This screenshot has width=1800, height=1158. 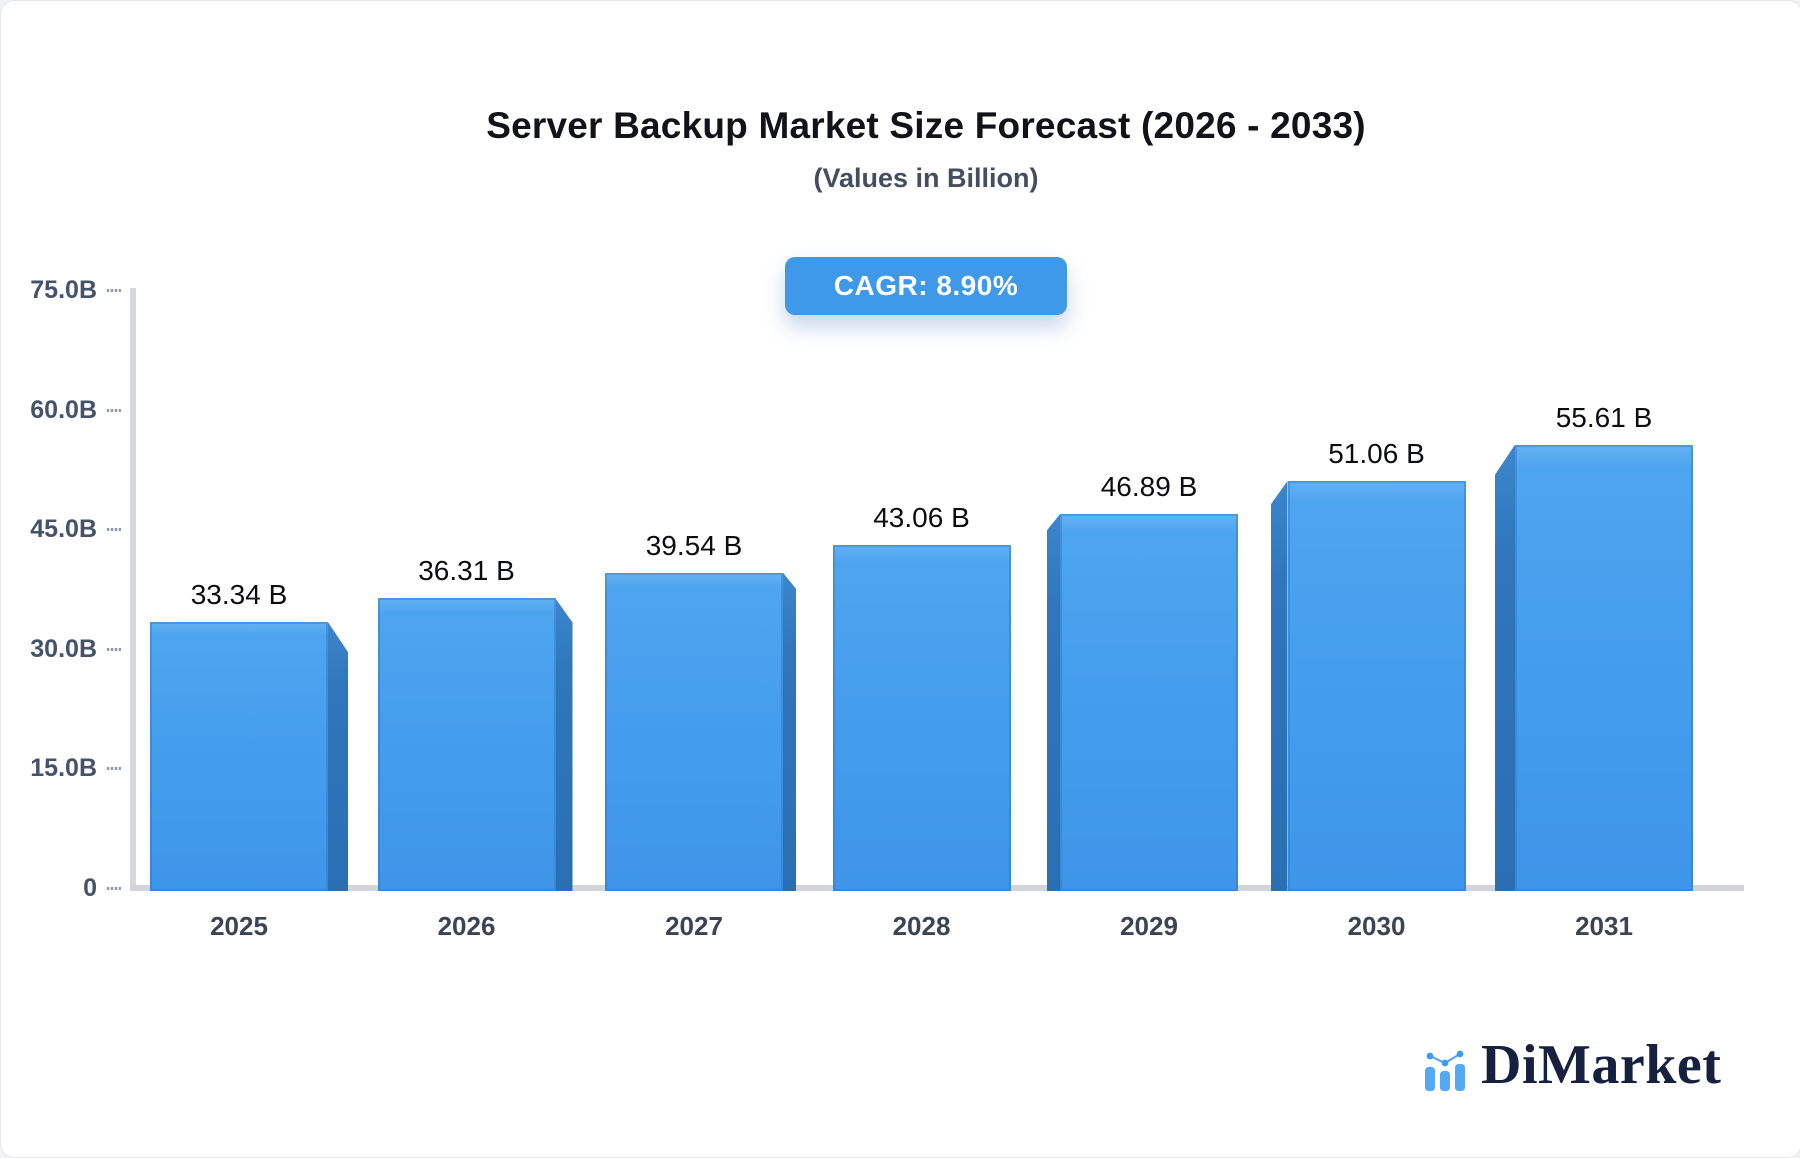 I want to click on bar-2029, so click(x=1149, y=702).